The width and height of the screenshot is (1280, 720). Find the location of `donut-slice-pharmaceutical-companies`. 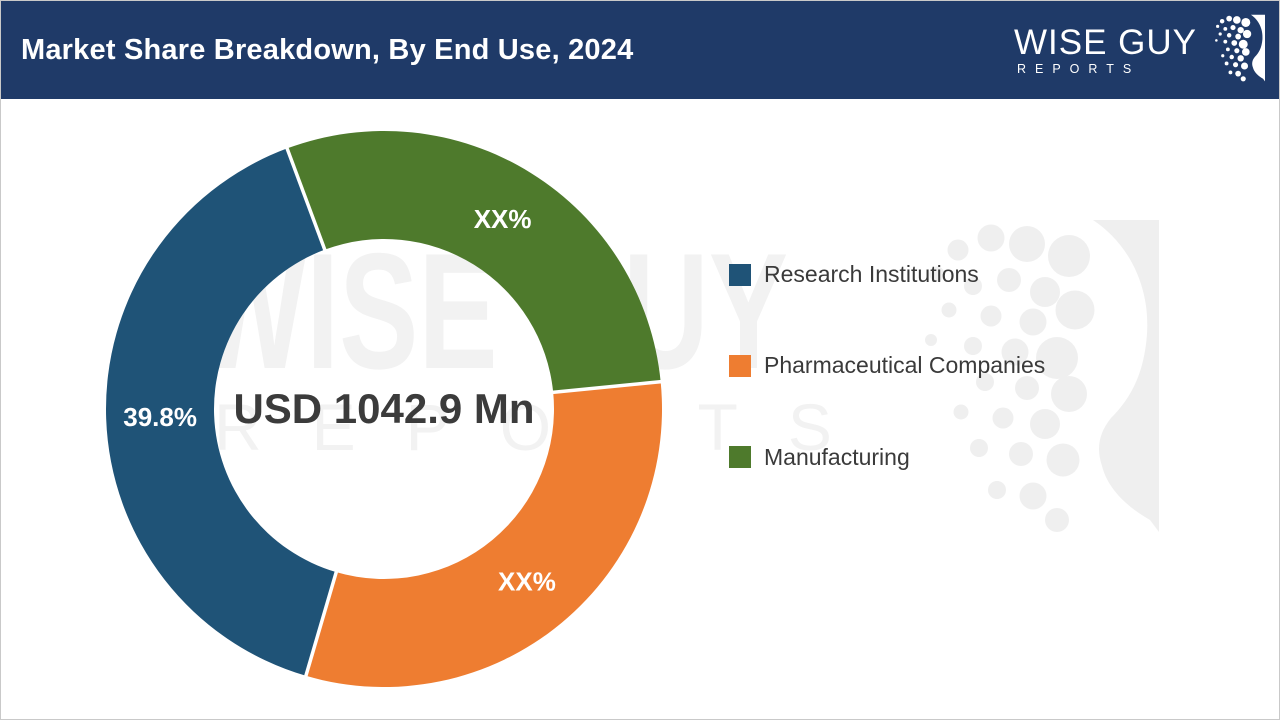

donut-slice-pharmaceutical-companies is located at coordinates (483, 534).